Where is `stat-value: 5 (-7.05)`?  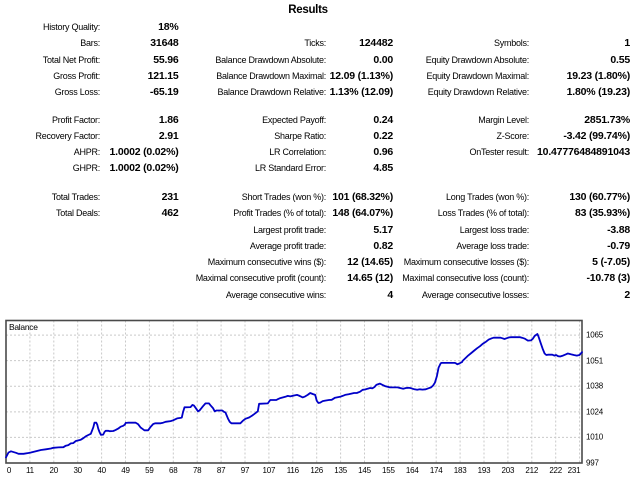
stat-value: 5 (-7.05) is located at coordinates (611, 262).